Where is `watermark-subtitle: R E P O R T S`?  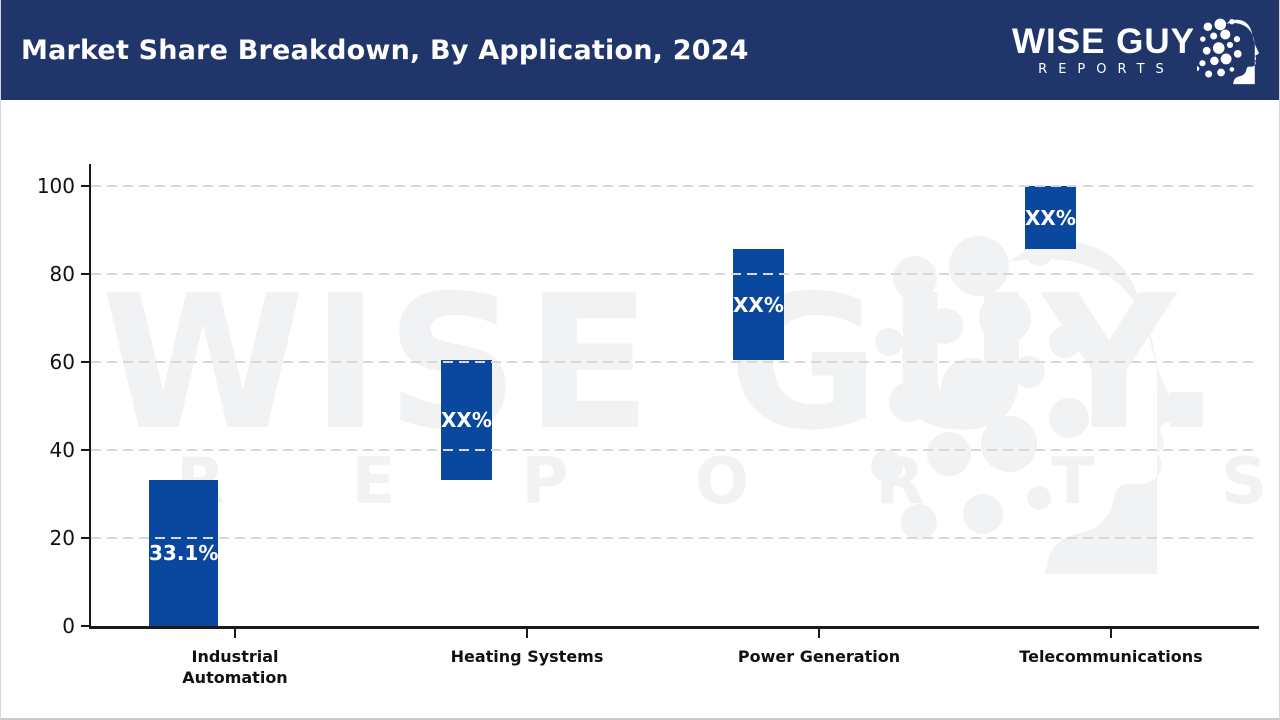 watermark-subtitle: R E P O R T S is located at coordinates (728, 482).